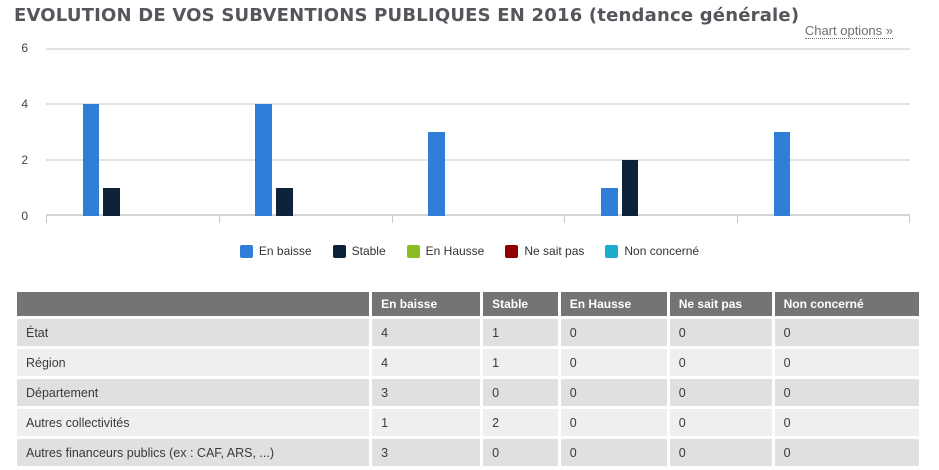  I want to click on table-row-region: Région 4 1 0 0 0, so click(468, 362).